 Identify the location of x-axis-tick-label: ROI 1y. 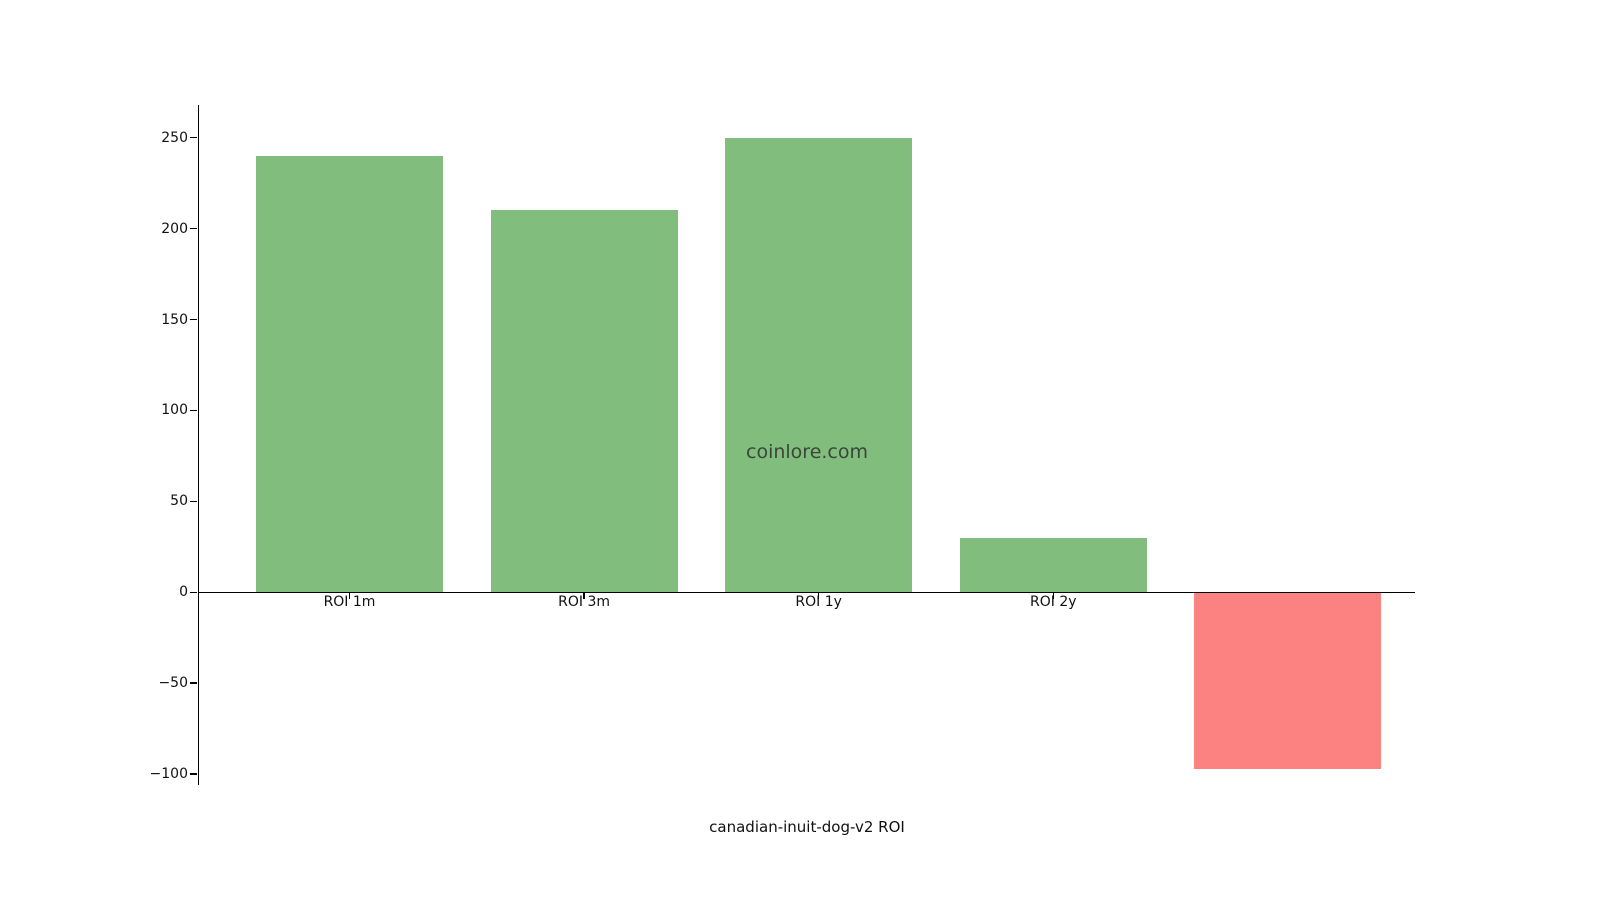
(818, 602).